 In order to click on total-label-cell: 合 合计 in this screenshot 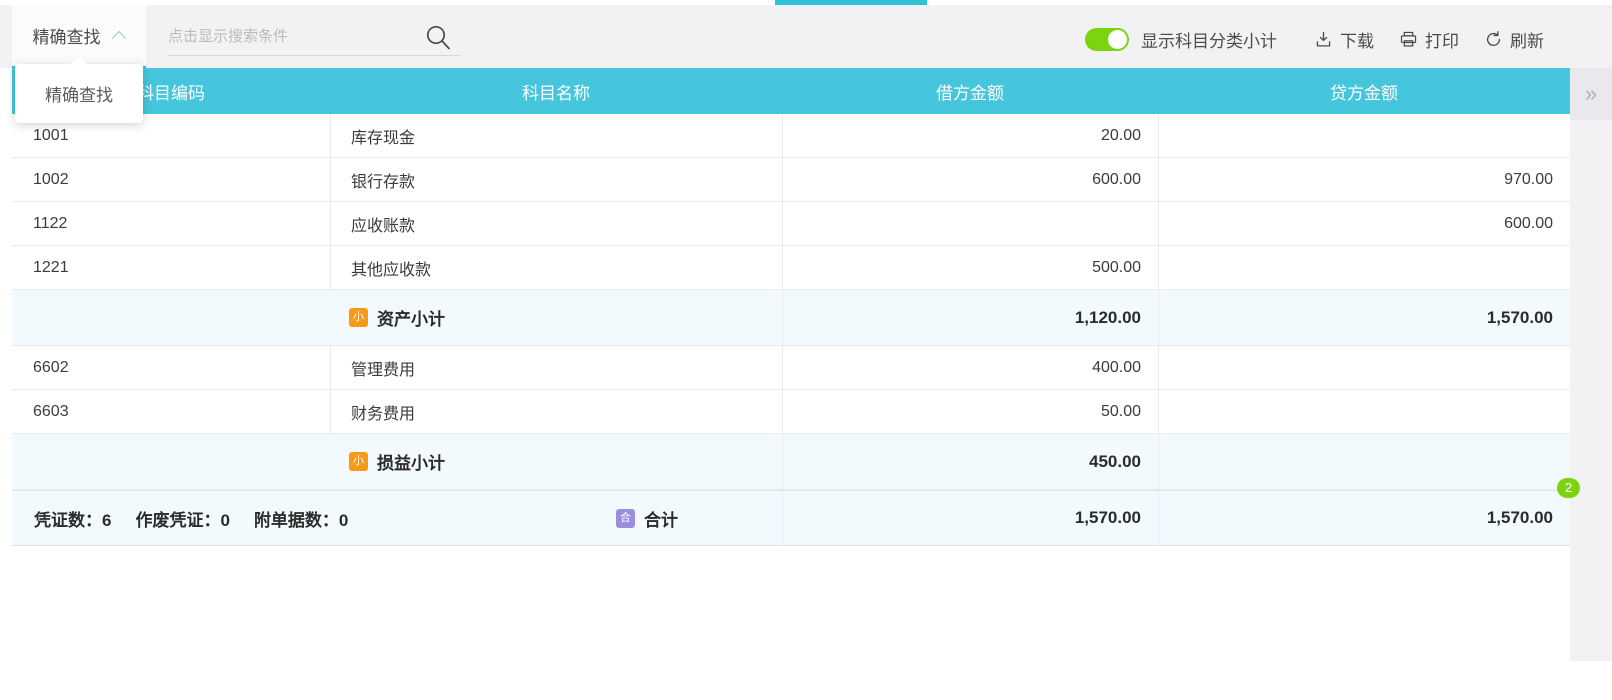, I will do `click(647, 518)`.